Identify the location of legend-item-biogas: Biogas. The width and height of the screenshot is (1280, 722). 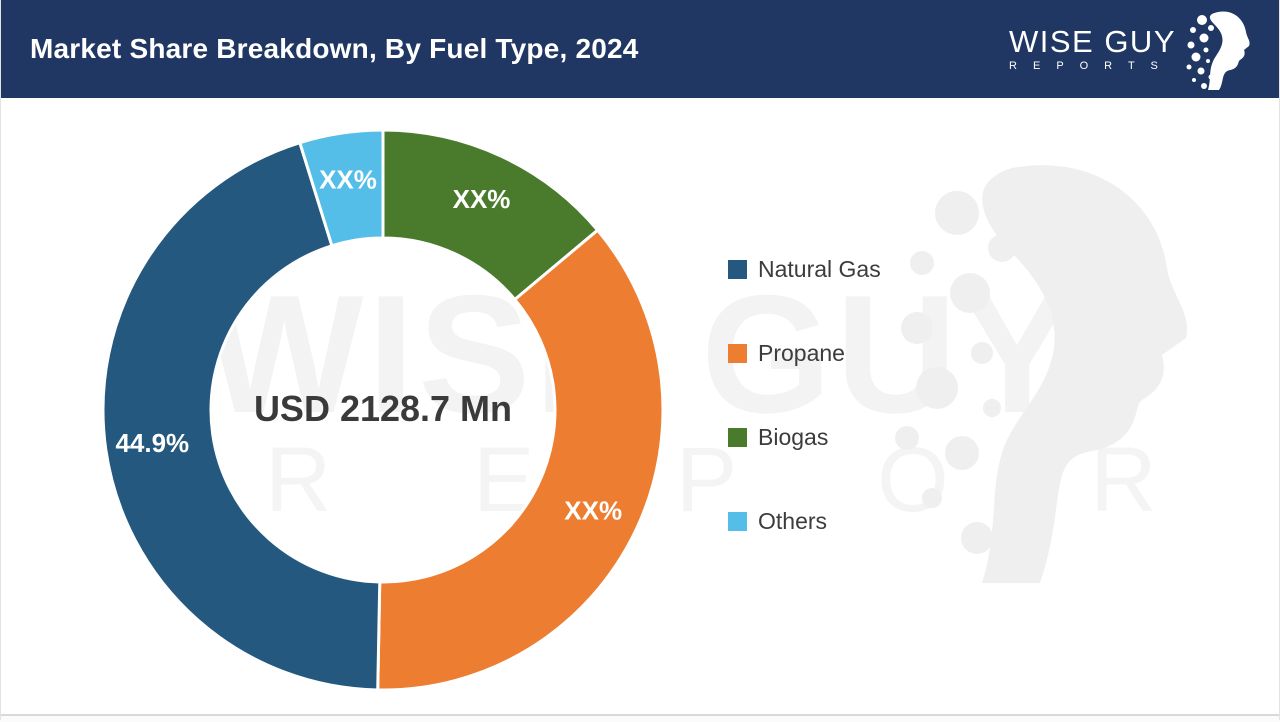
(804, 437).